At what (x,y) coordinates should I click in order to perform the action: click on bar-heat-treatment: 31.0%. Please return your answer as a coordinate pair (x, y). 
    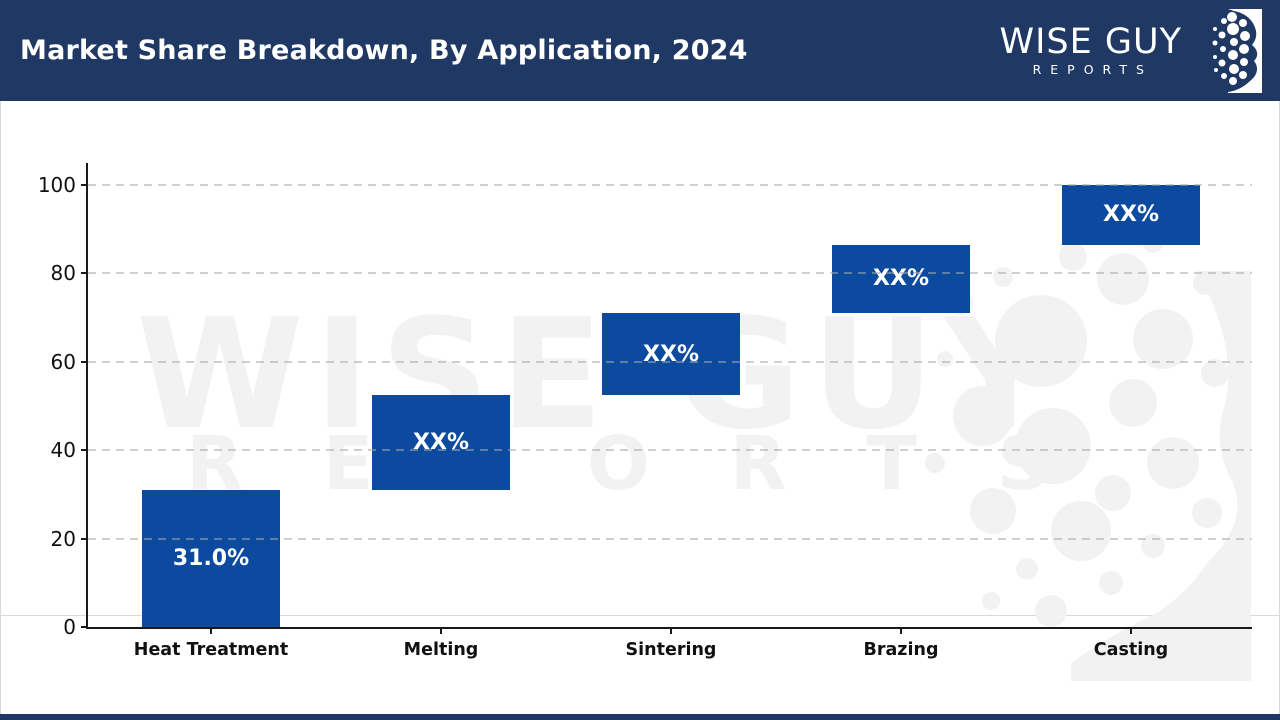
    Looking at the image, I should click on (211, 558).